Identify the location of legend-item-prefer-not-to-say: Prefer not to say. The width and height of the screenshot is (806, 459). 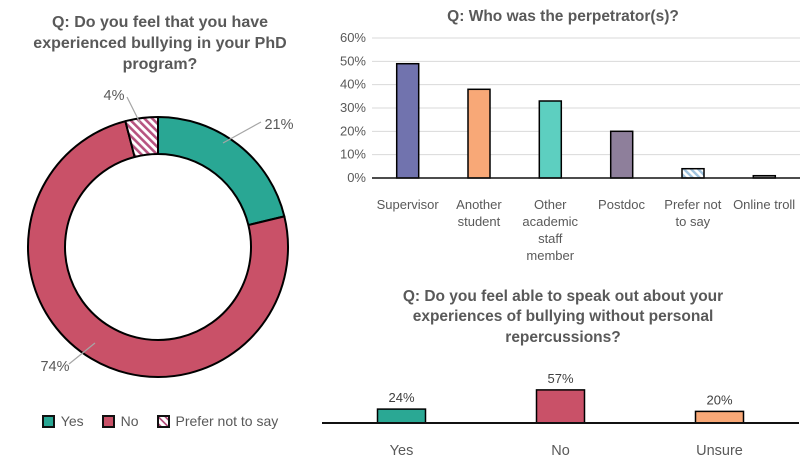
(217, 421).